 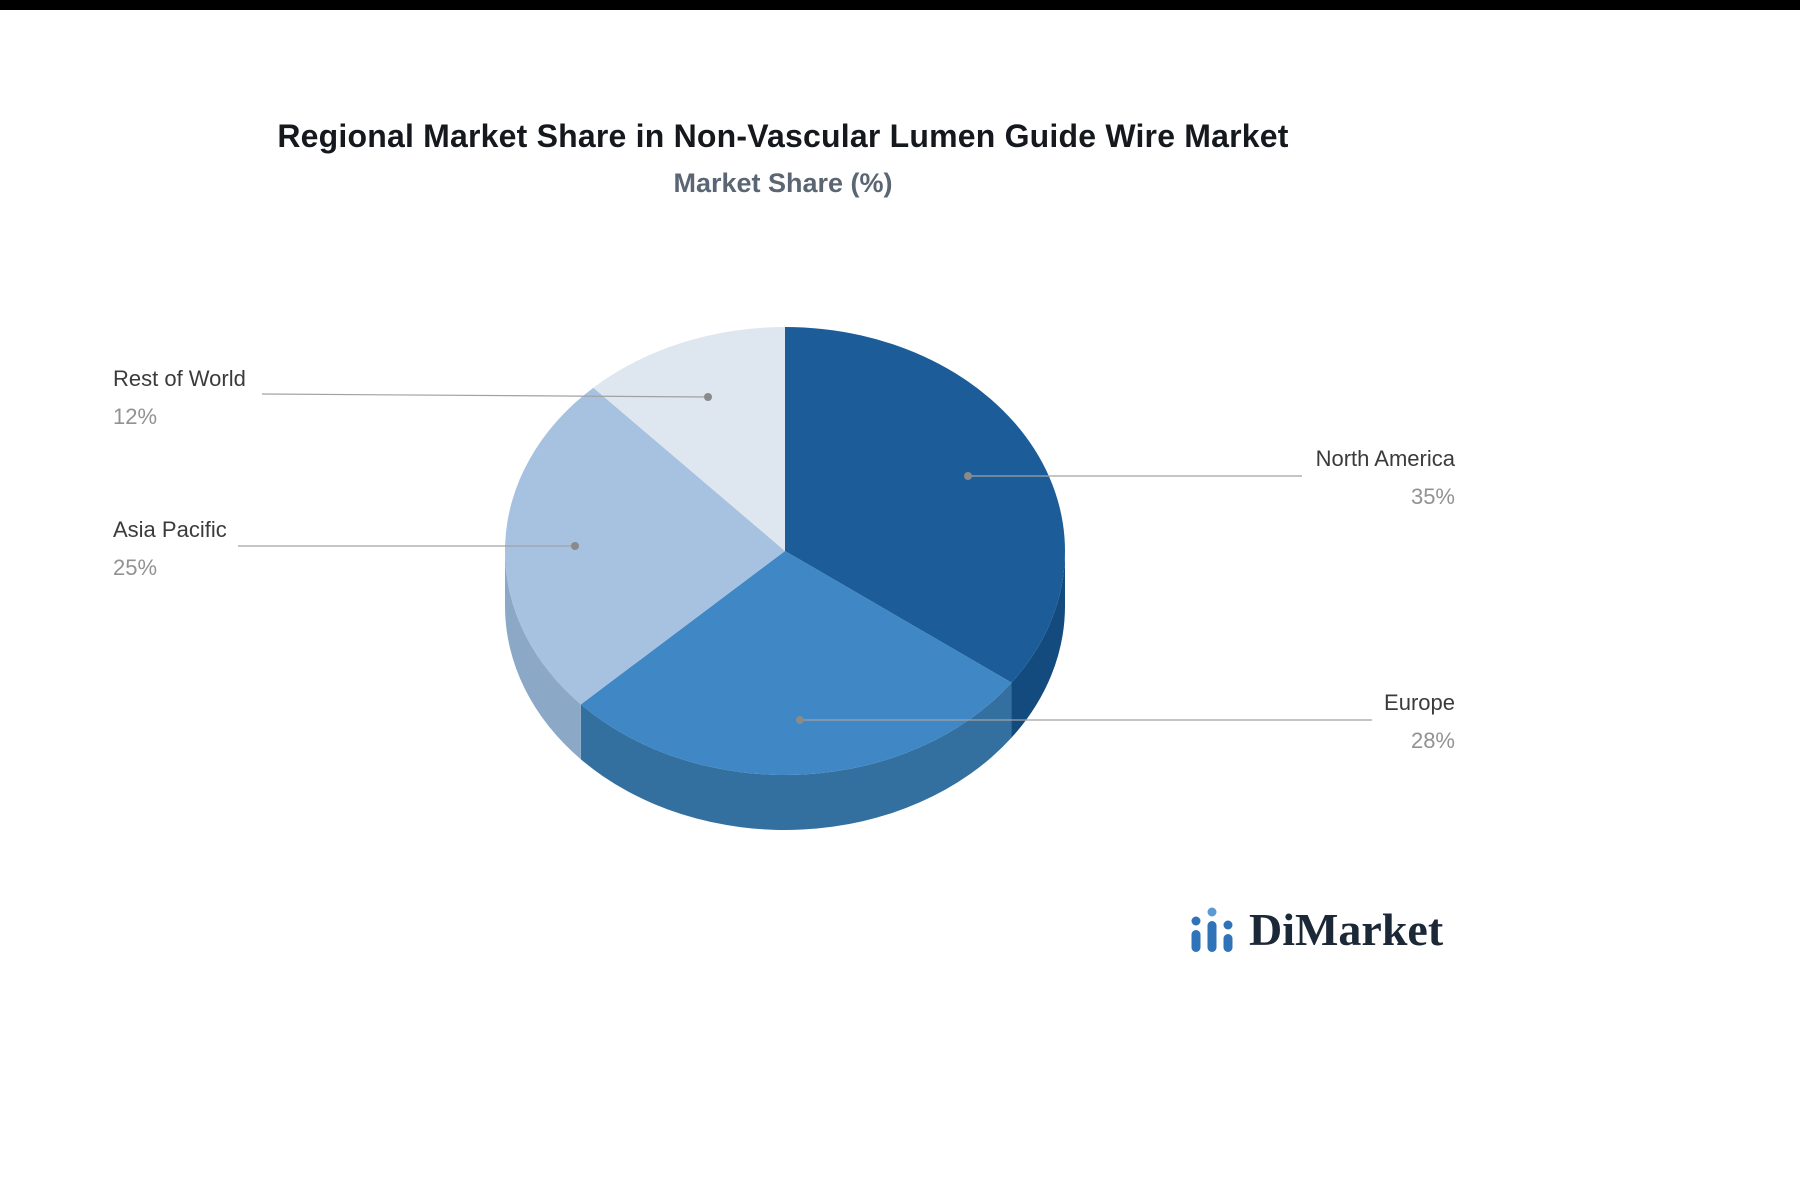 What do you see at coordinates (925, 505) in the screenshot?
I see `pie-slice-north-america` at bounding box center [925, 505].